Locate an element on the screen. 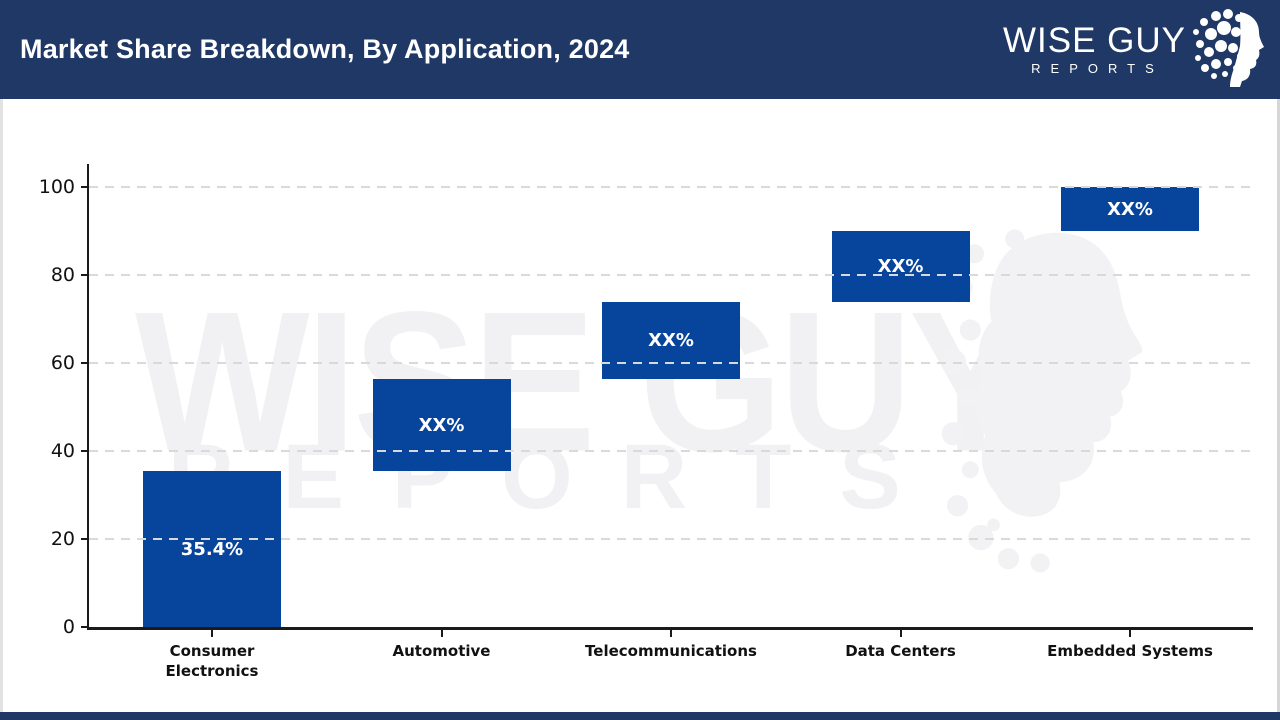  wise-guy-logo: WISE GUY REPORTS is located at coordinates (1134, 50).